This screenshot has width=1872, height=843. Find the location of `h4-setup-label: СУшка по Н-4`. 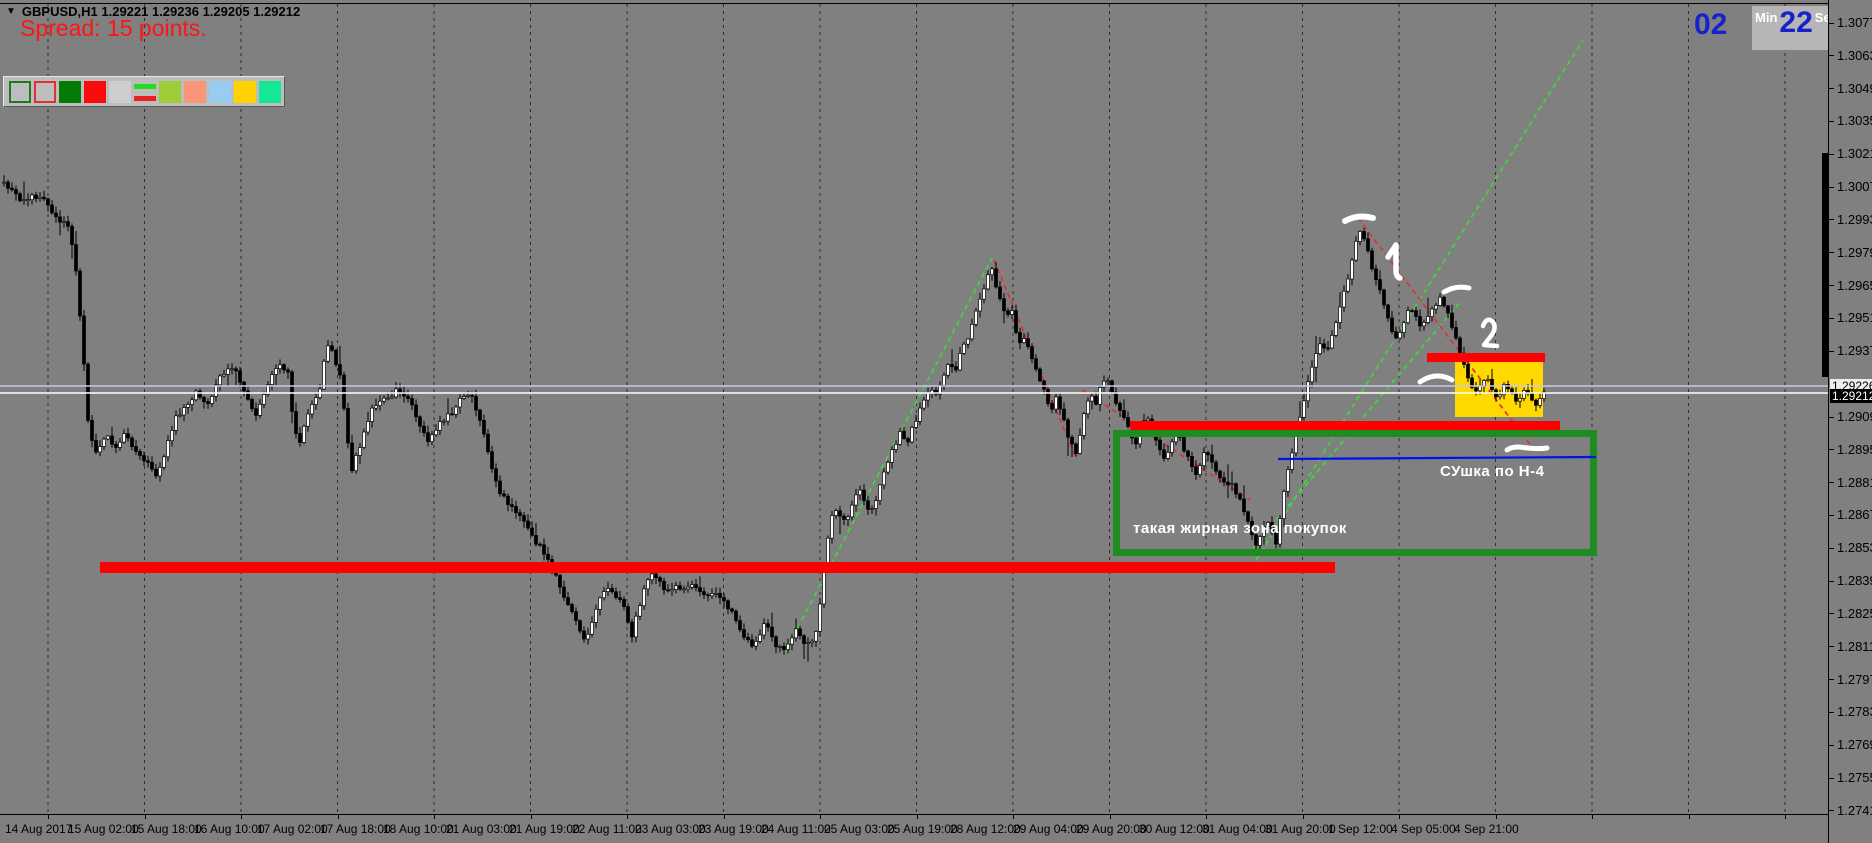

h4-setup-label: СУшка по Н-4 is located at coordinates (1492, 471).